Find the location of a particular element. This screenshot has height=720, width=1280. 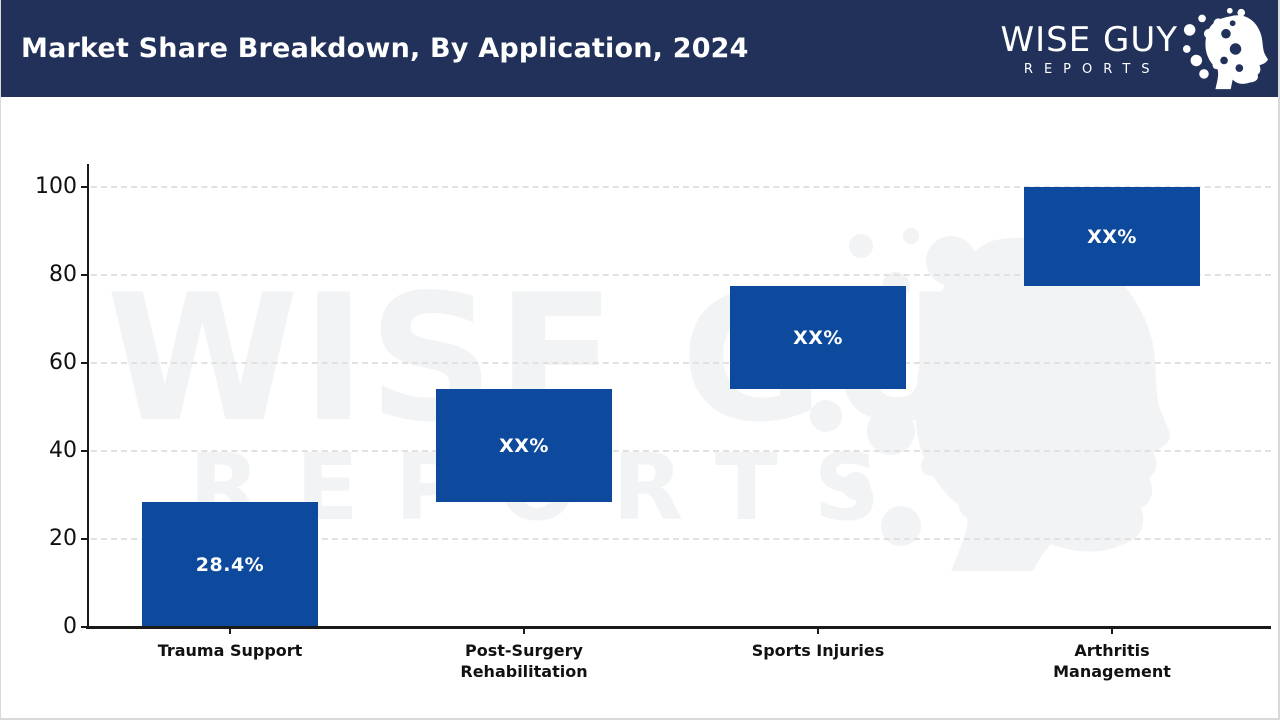

logo-wordmark: WISE GUY REPORTS is located at coordinates (1089, 49).